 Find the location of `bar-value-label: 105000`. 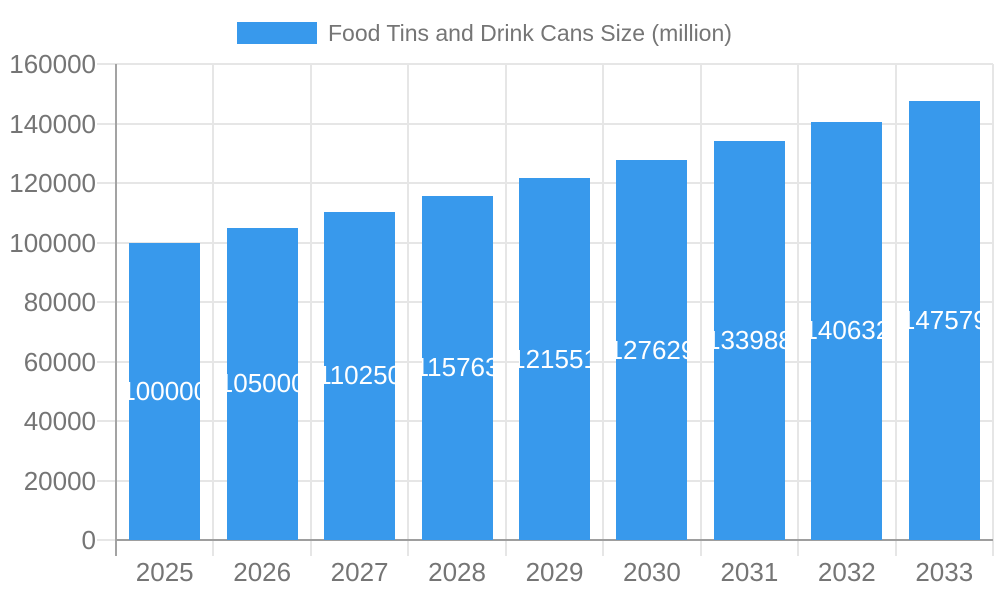

bar-value-label: 105000 is located at coordinates (262, 383).